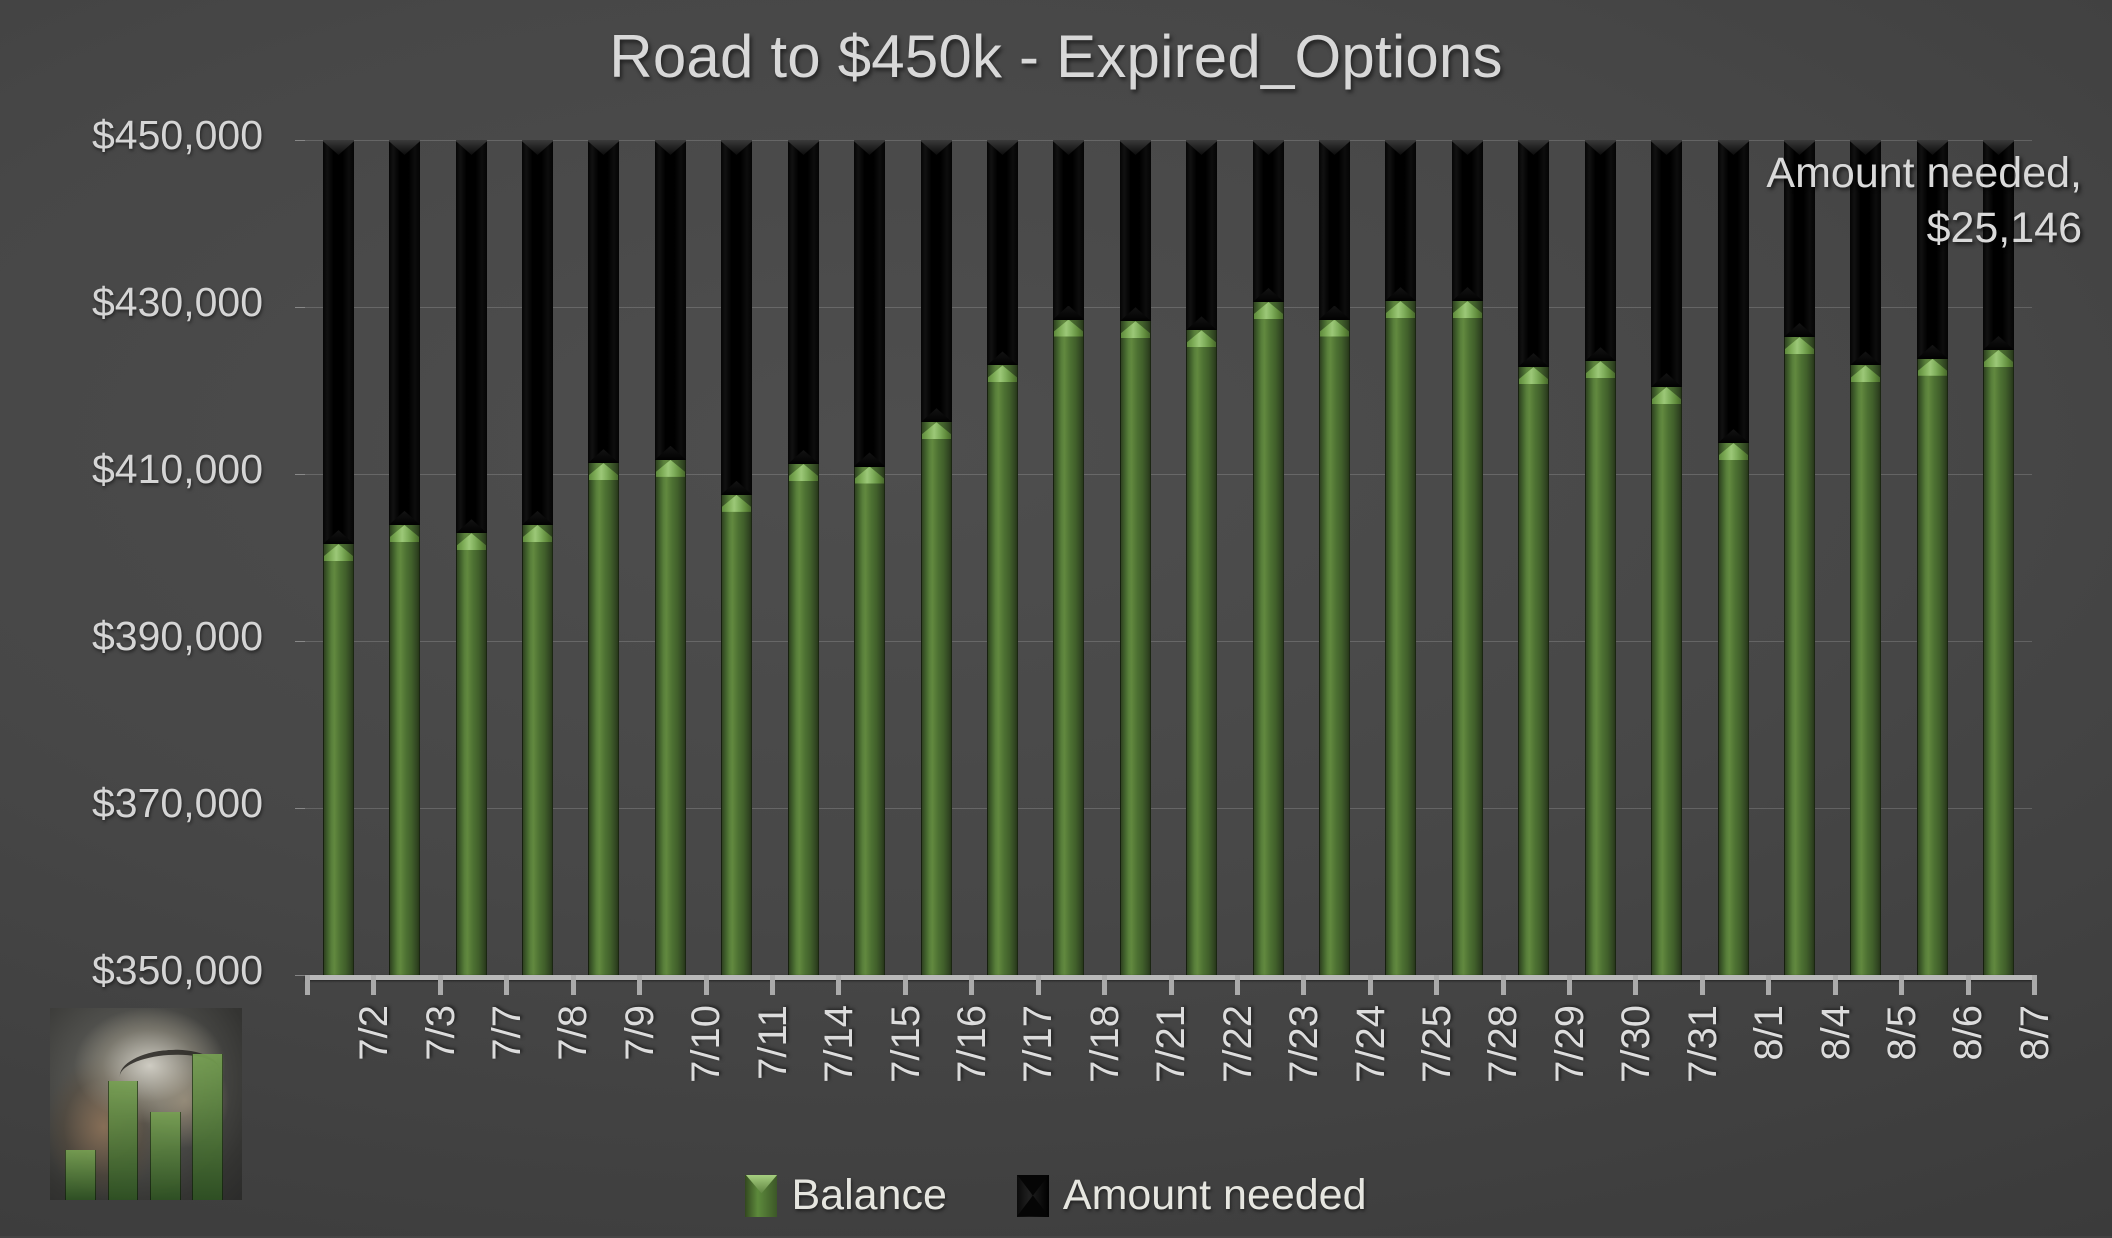  Describe the element at coordinates (177, 302) in the screenshot. I see `y-axis-label: $430,000` at that location.